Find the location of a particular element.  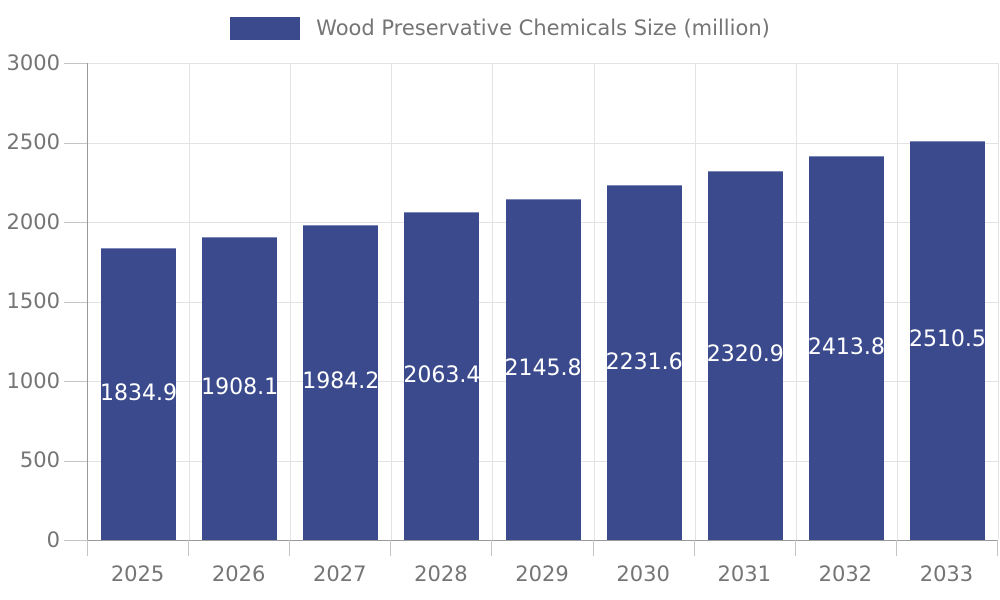

bar-value-label: 1834.9 is located at coordinates (139, 394).